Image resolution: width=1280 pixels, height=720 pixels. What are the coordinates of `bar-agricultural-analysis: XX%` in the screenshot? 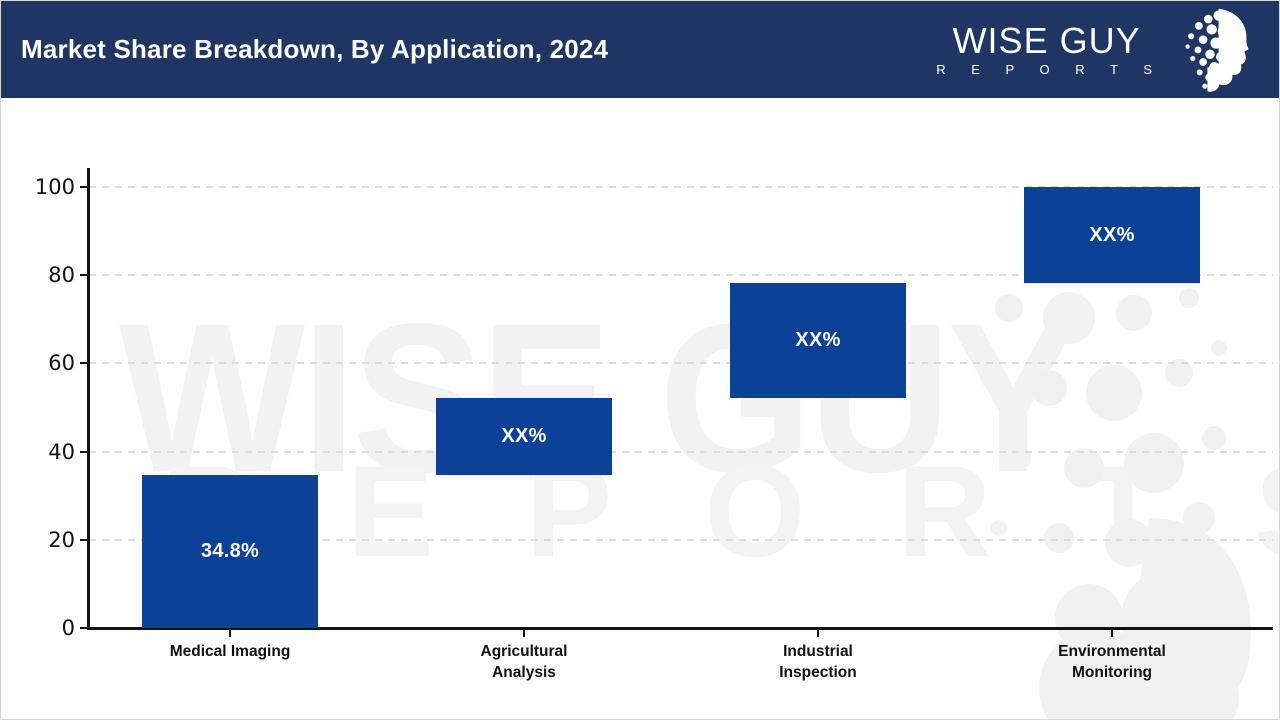 It's located at (524, 436).